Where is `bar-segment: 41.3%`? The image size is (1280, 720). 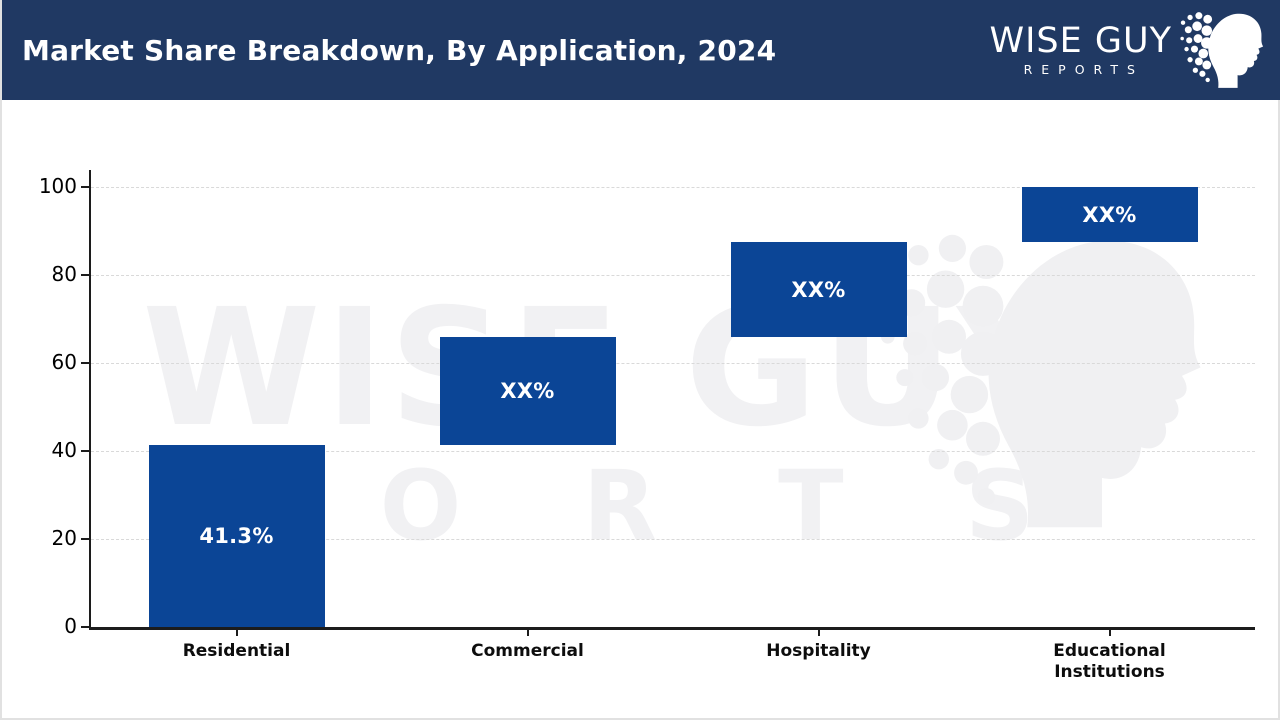
bar-segment: 41.3% is located at coordinates (236, 536).